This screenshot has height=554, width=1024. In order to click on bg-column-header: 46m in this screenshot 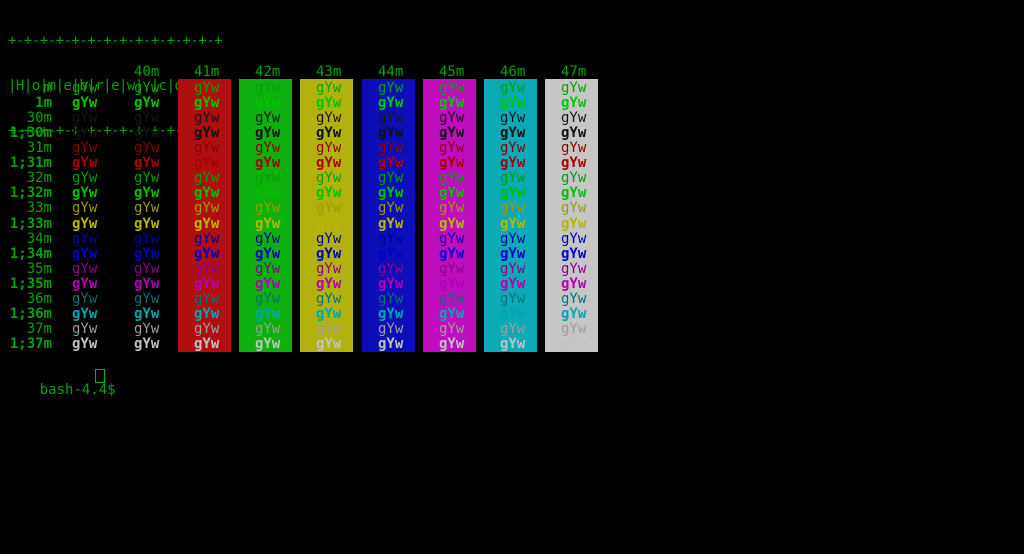, I will do `click(513, 72)`.